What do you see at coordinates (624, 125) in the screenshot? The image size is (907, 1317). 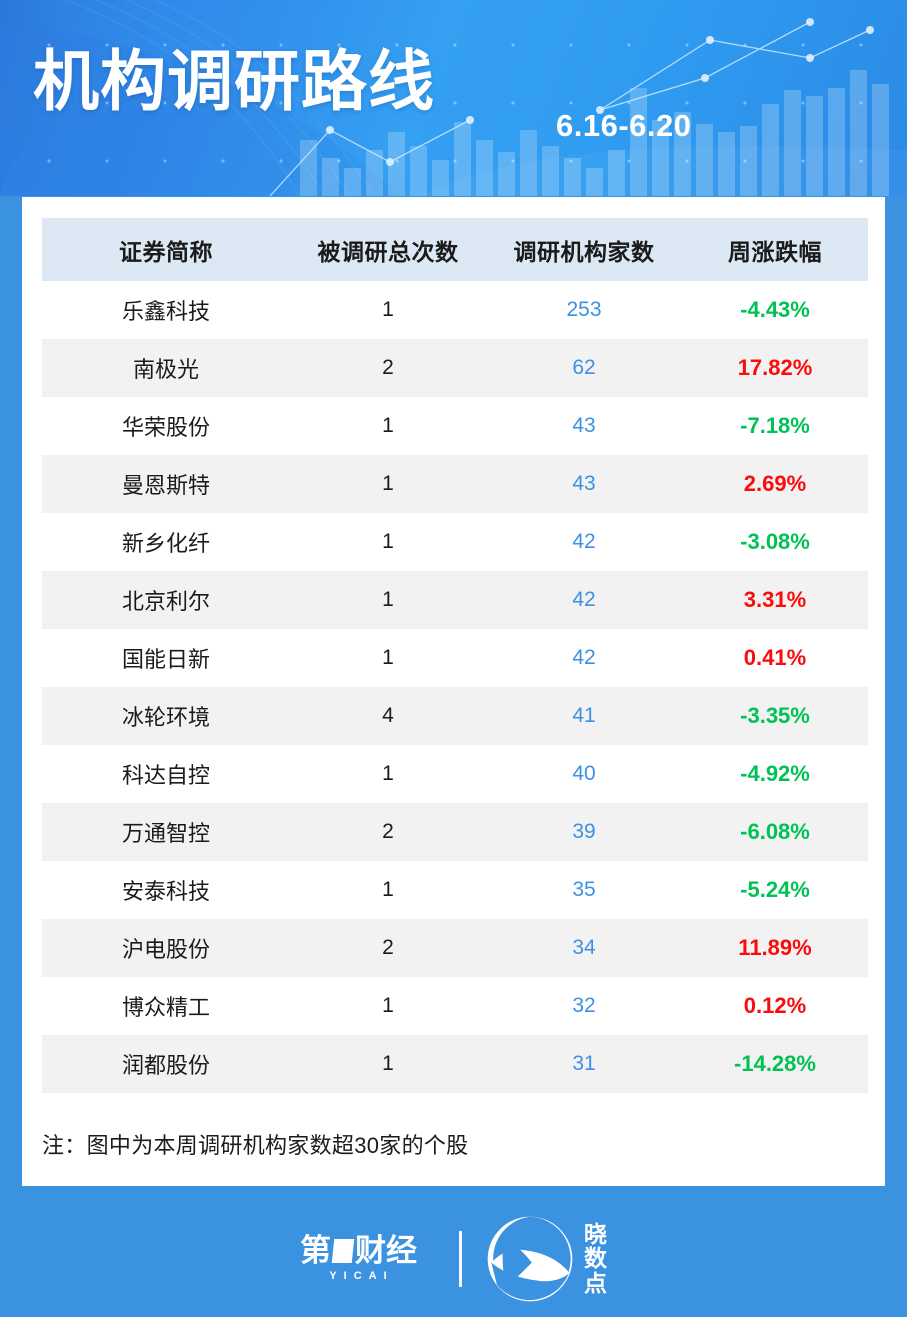 I see `date-range-label: 6.16-6.20` at bounding box center [624, 125].